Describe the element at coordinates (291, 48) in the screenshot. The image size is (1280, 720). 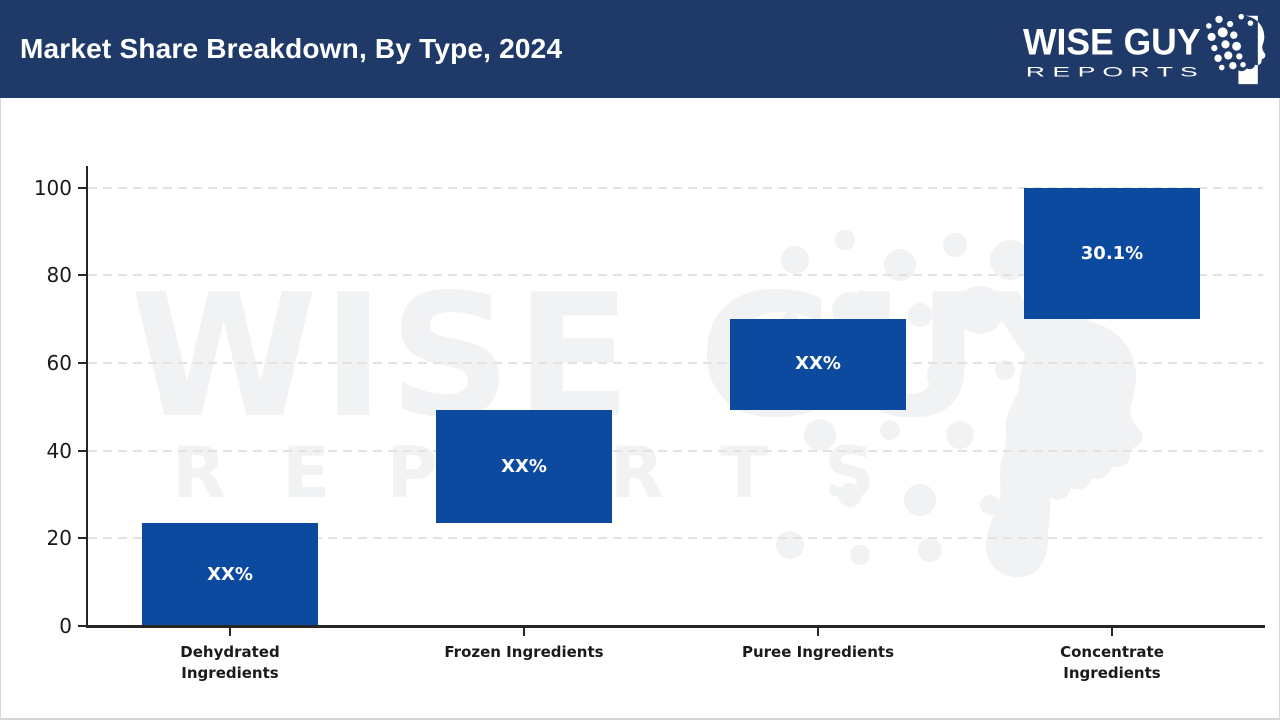
I see `chart-title: Market Share Breakdown, By Type, 2024` at that location.